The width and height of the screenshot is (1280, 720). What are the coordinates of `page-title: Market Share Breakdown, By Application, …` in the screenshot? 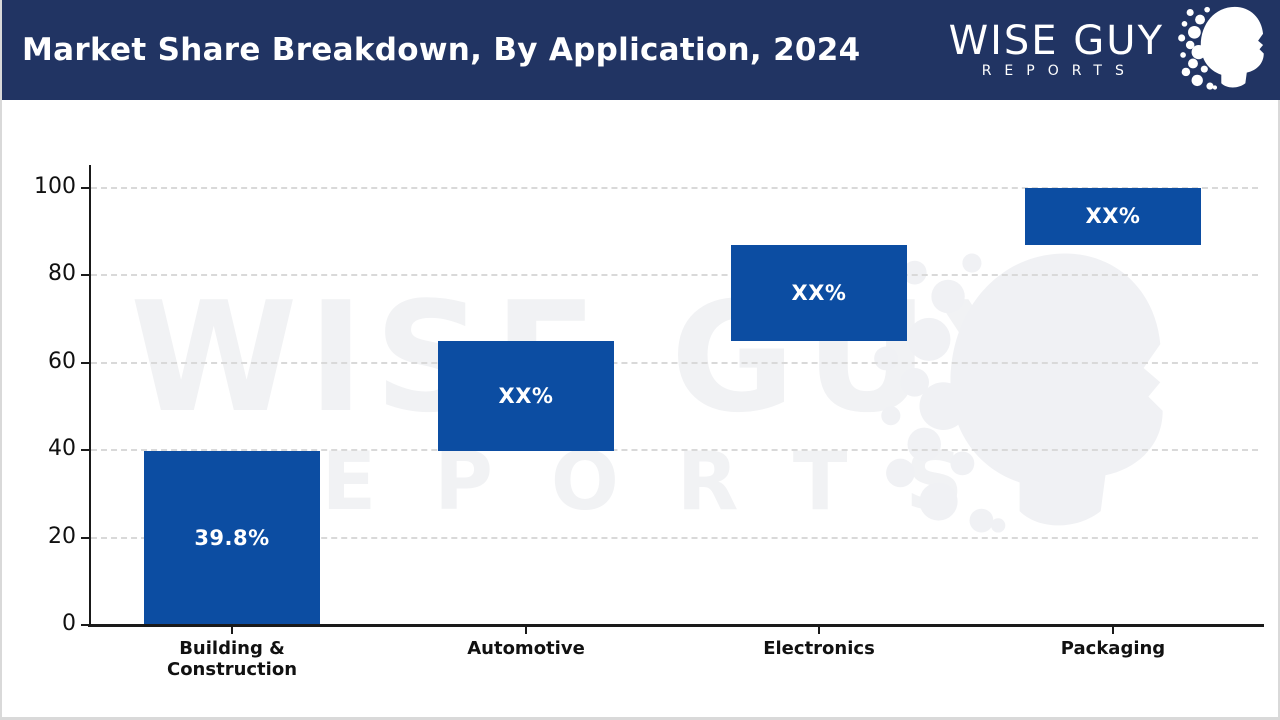 It's located at (441, 50).